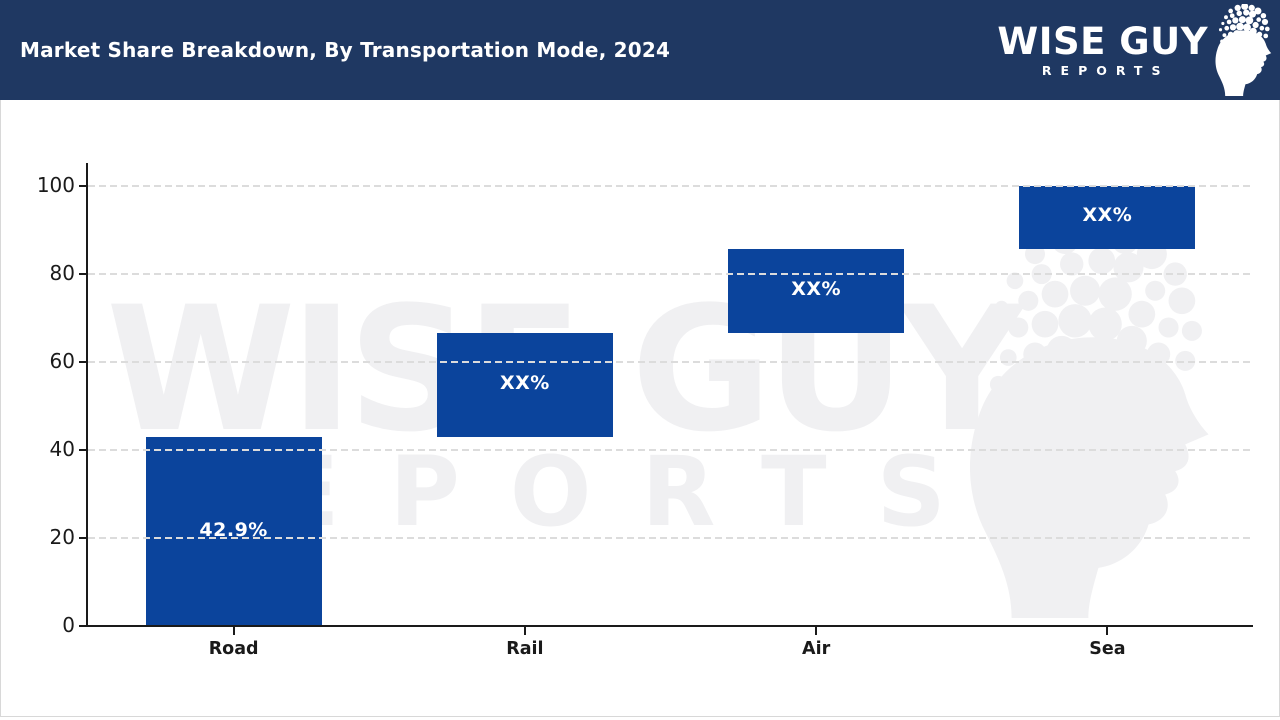 Image resolution: width=1280 pixels, height=720 pixels. What do you see at coordinates (1107, 649) in the screenshot?
I see `x-category-label: Sea` at bounding box center [1107, 649].